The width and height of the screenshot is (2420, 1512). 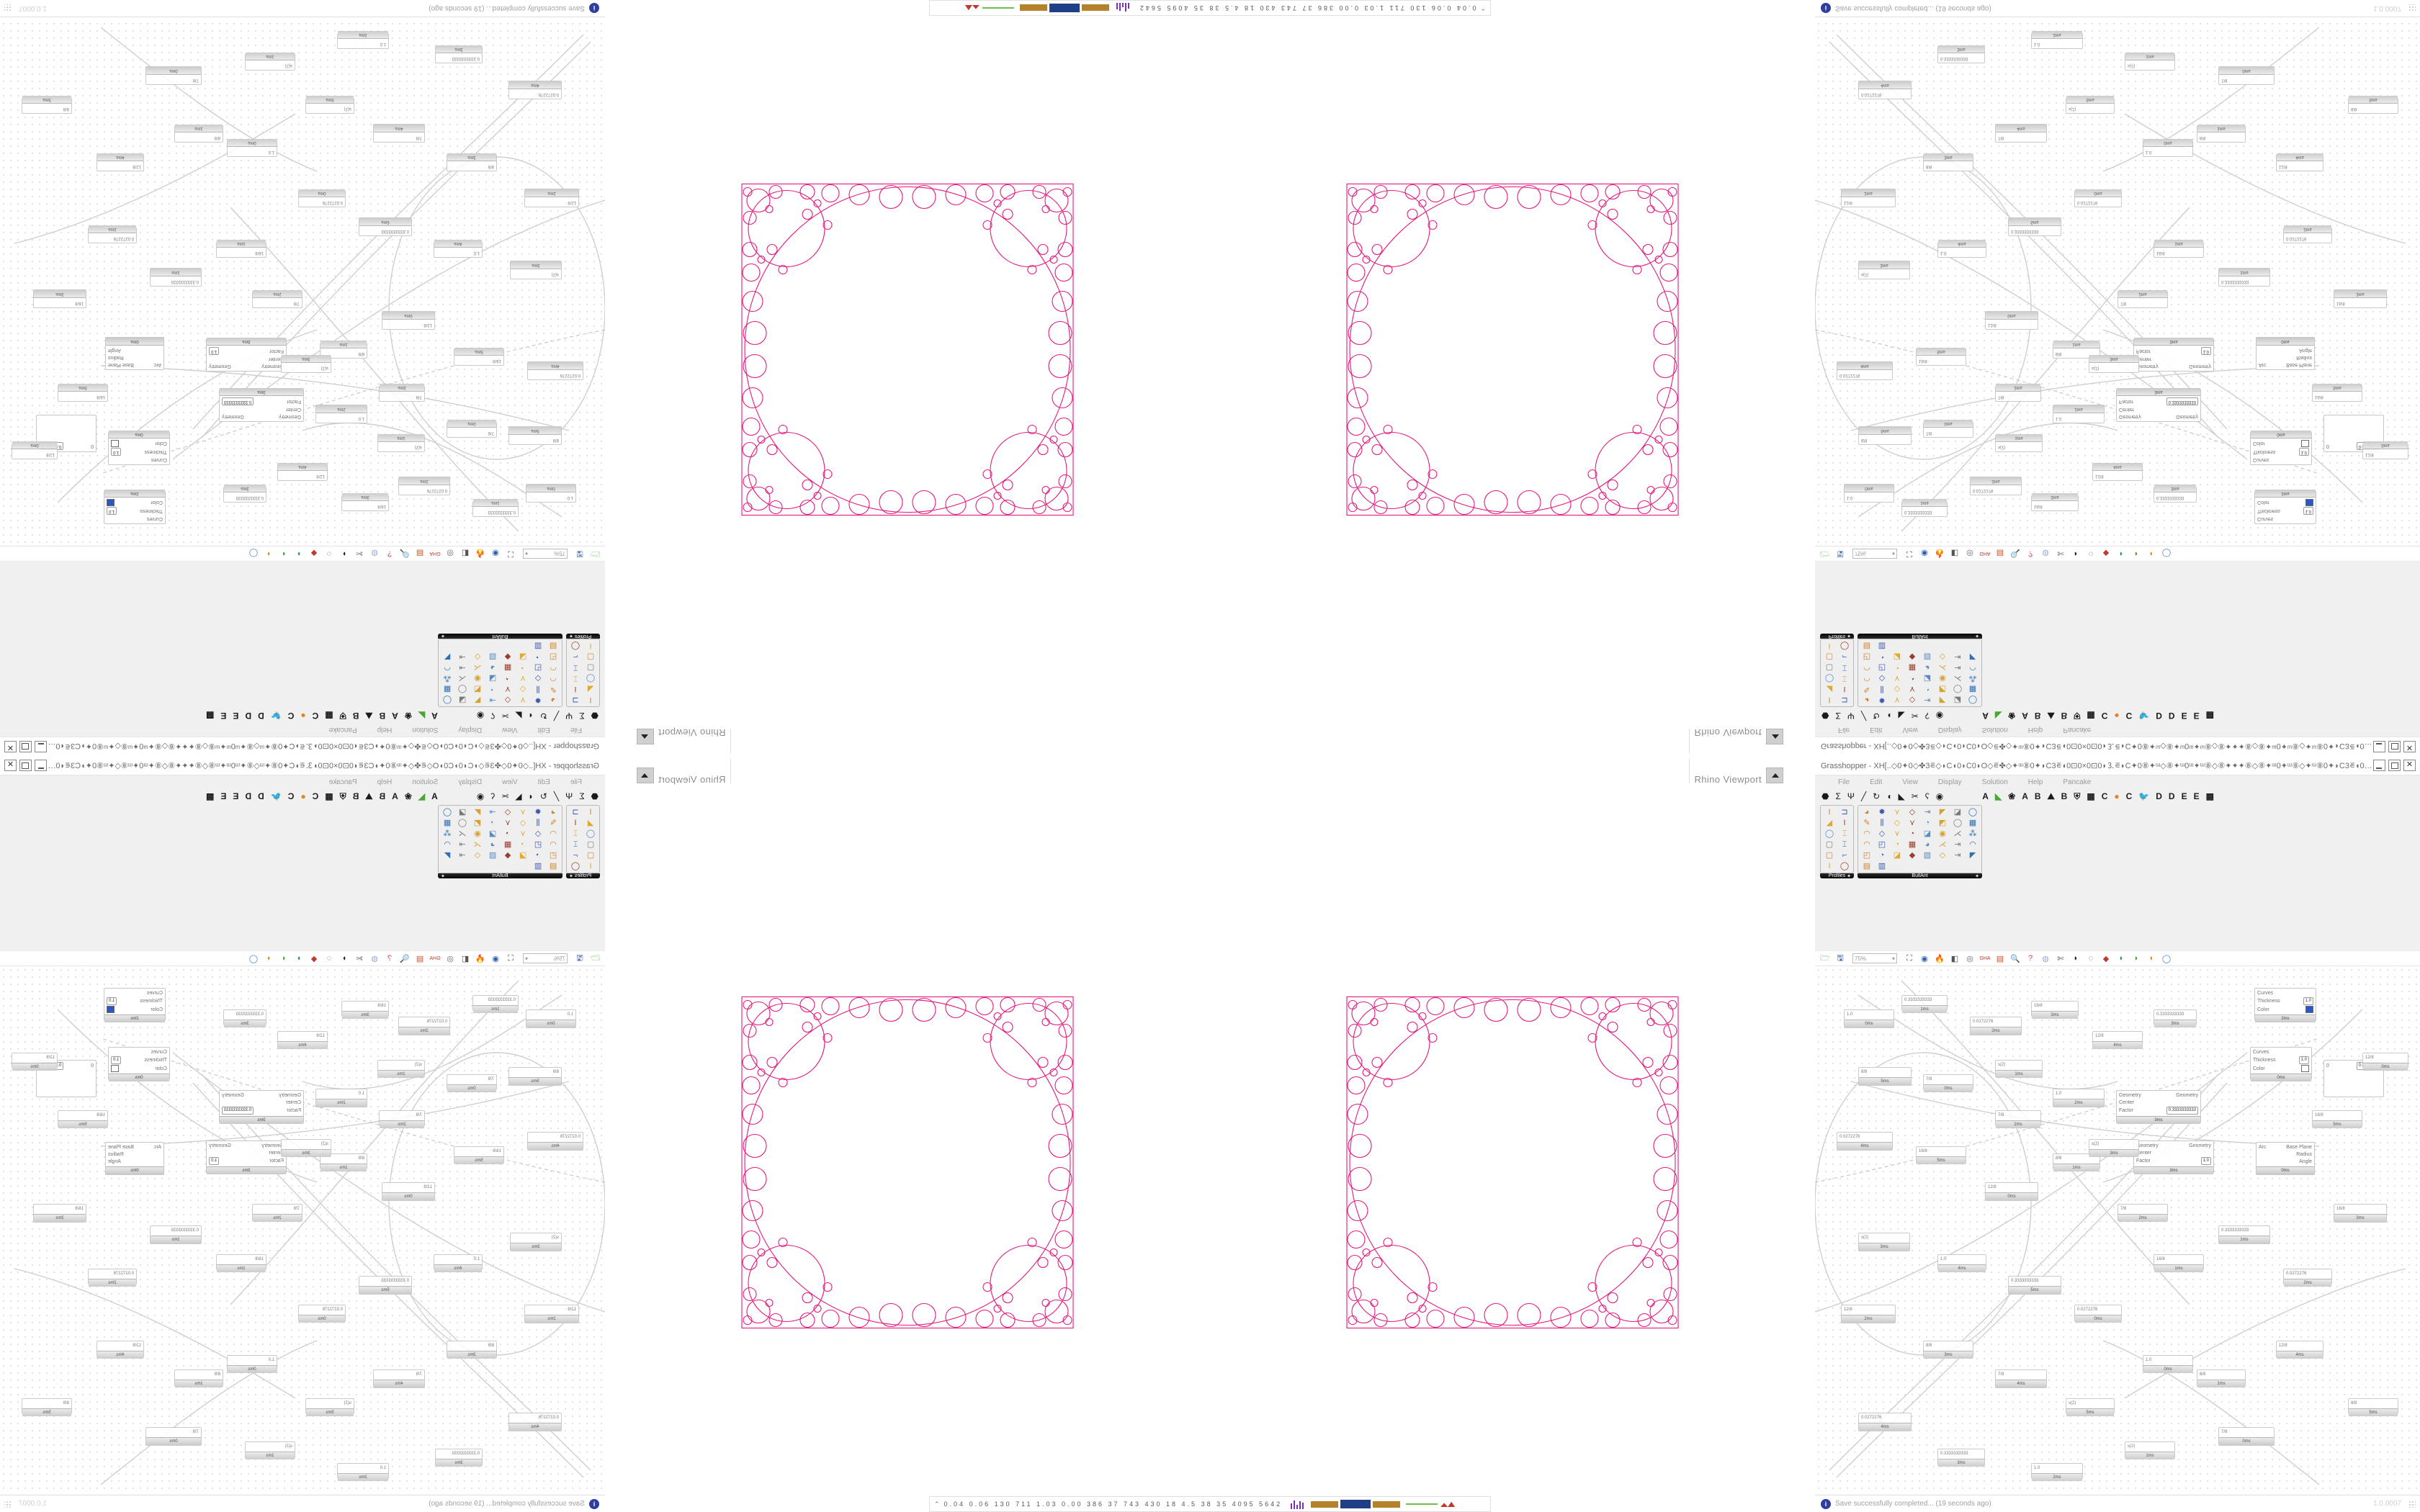 I want to click on gh-component: 0.3333333333 5ms, so click(x=2034, y=1285).